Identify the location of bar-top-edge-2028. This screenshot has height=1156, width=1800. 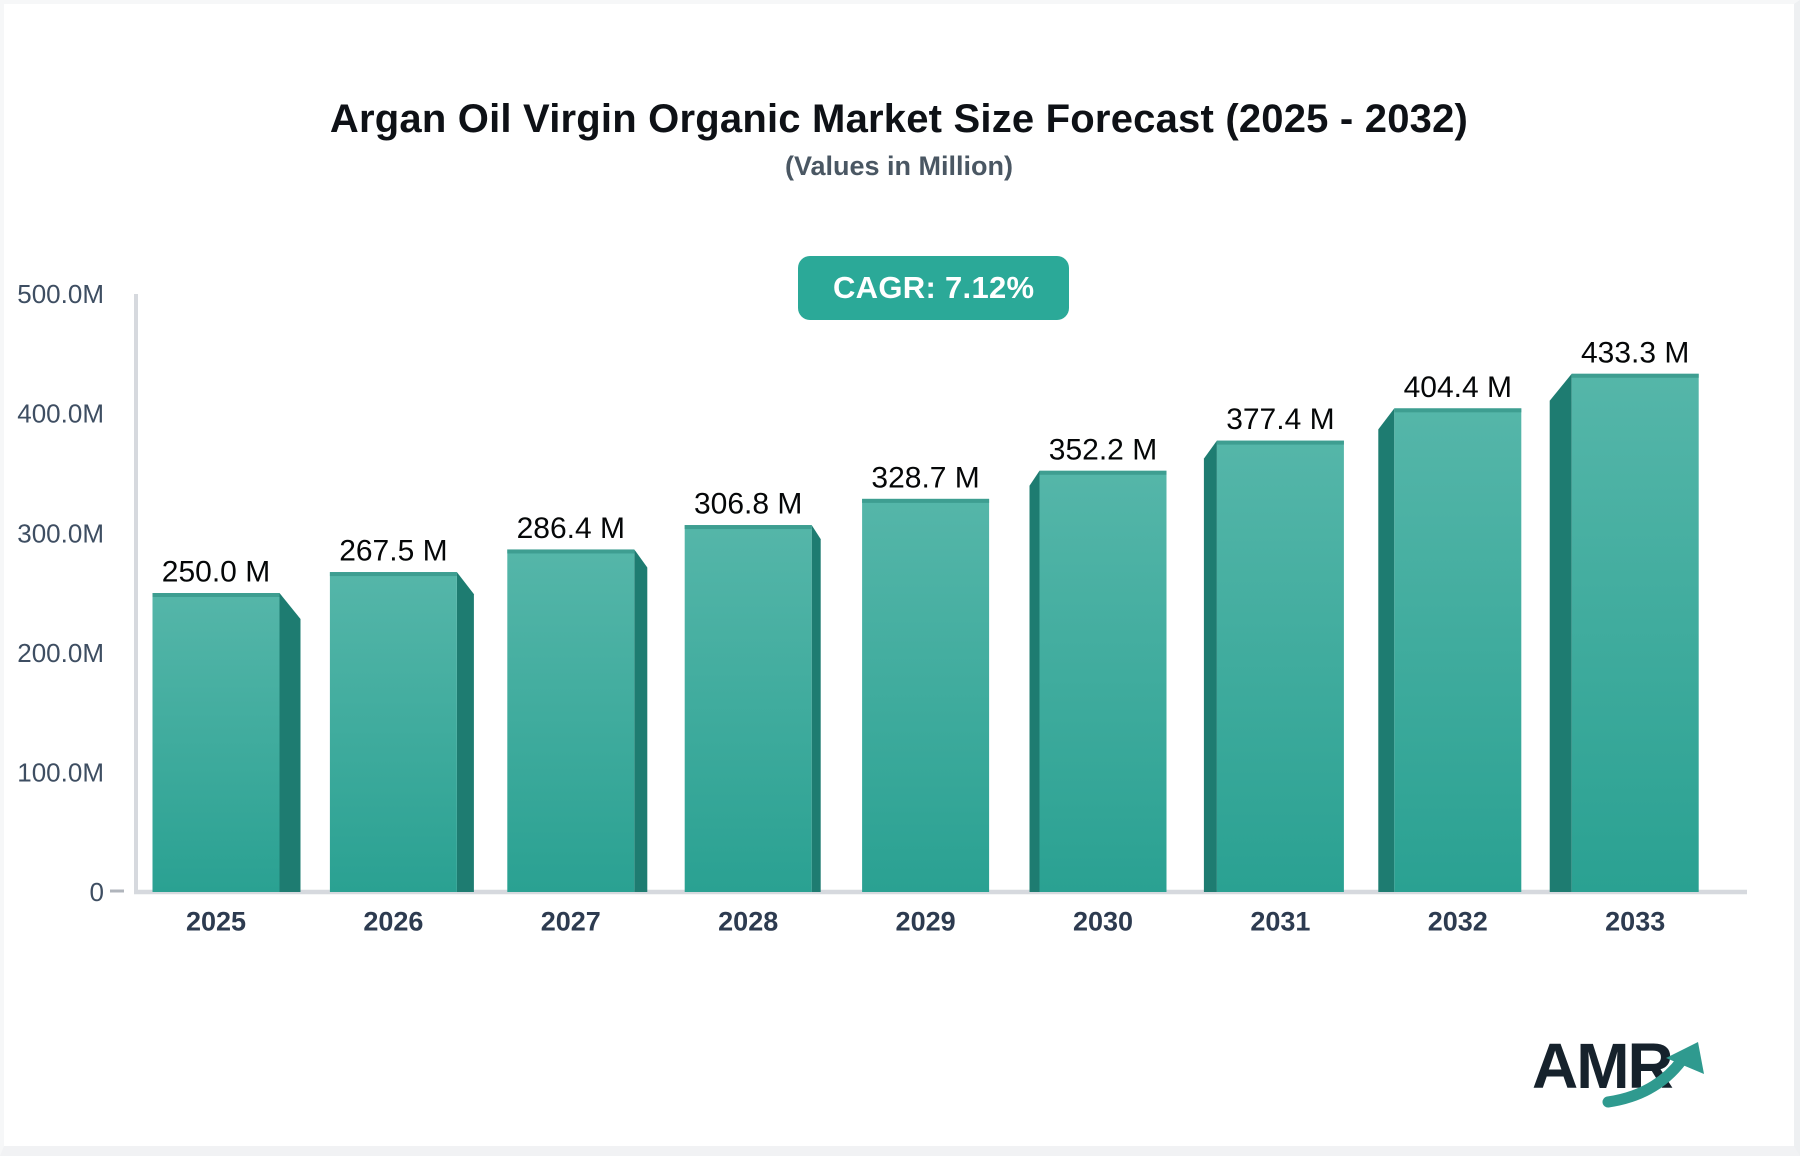
(748, 527).